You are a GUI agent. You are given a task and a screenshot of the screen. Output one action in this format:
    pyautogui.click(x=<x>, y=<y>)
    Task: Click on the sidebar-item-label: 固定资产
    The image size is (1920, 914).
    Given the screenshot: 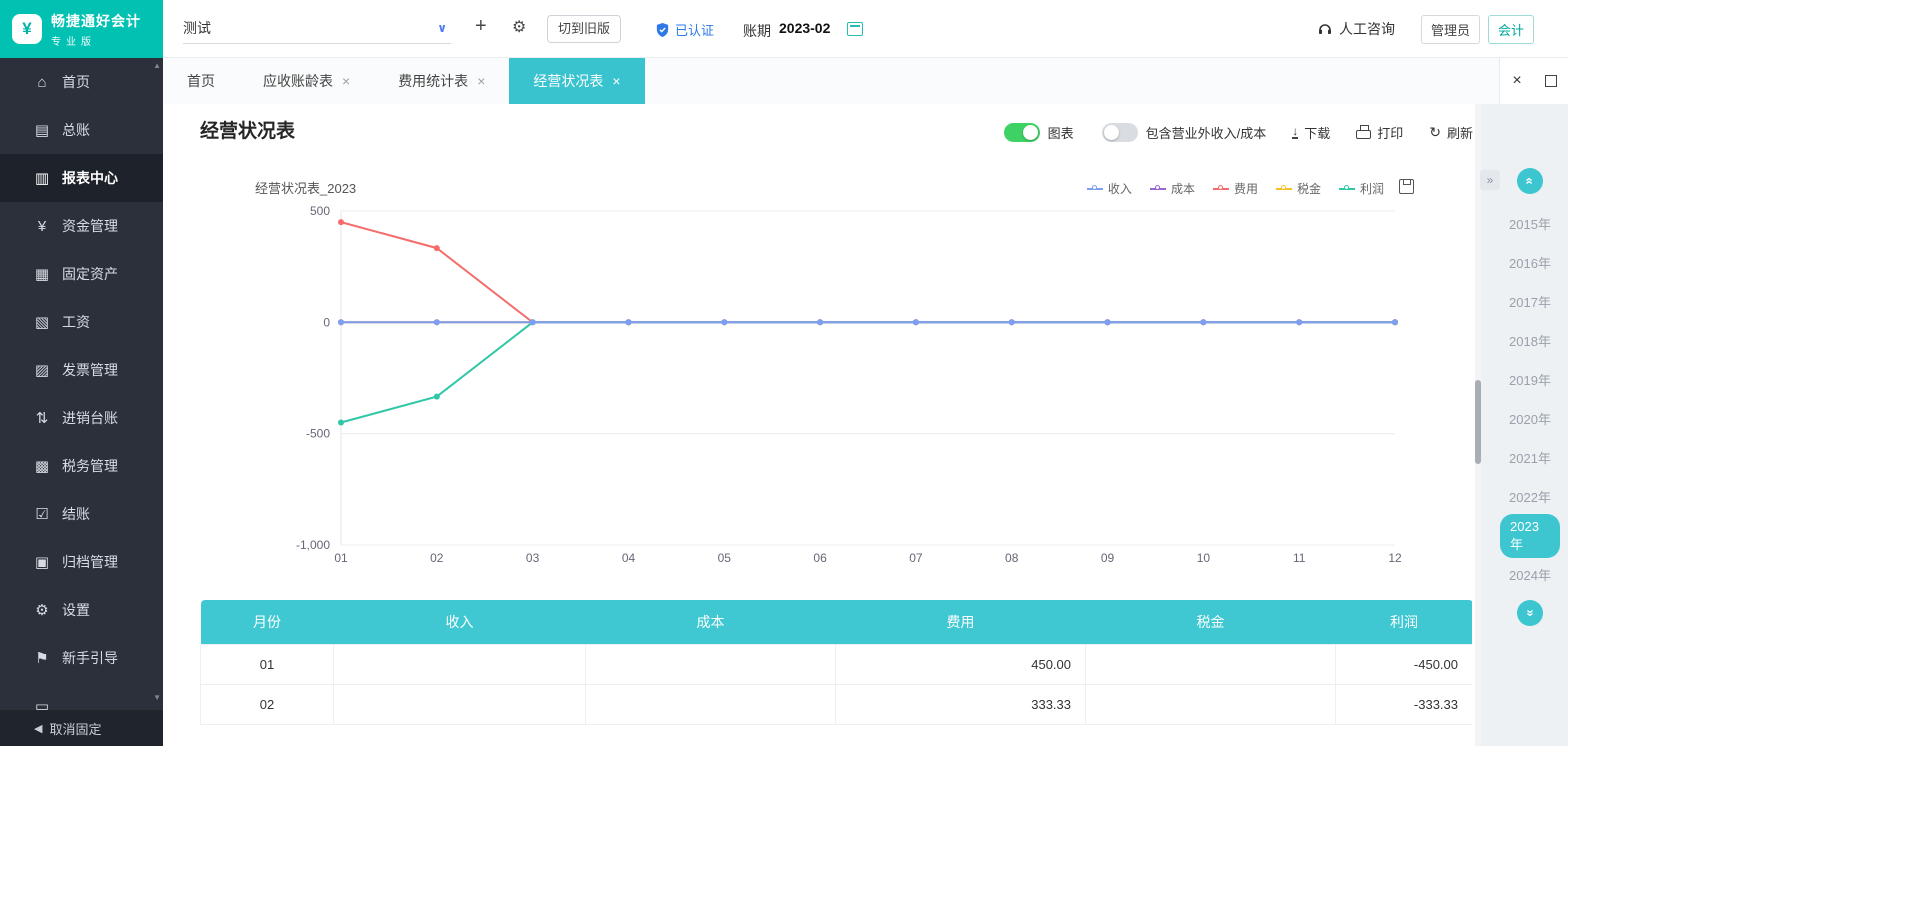 What is the action you would take?
    pyautogui.click(x=90, y=274)
    